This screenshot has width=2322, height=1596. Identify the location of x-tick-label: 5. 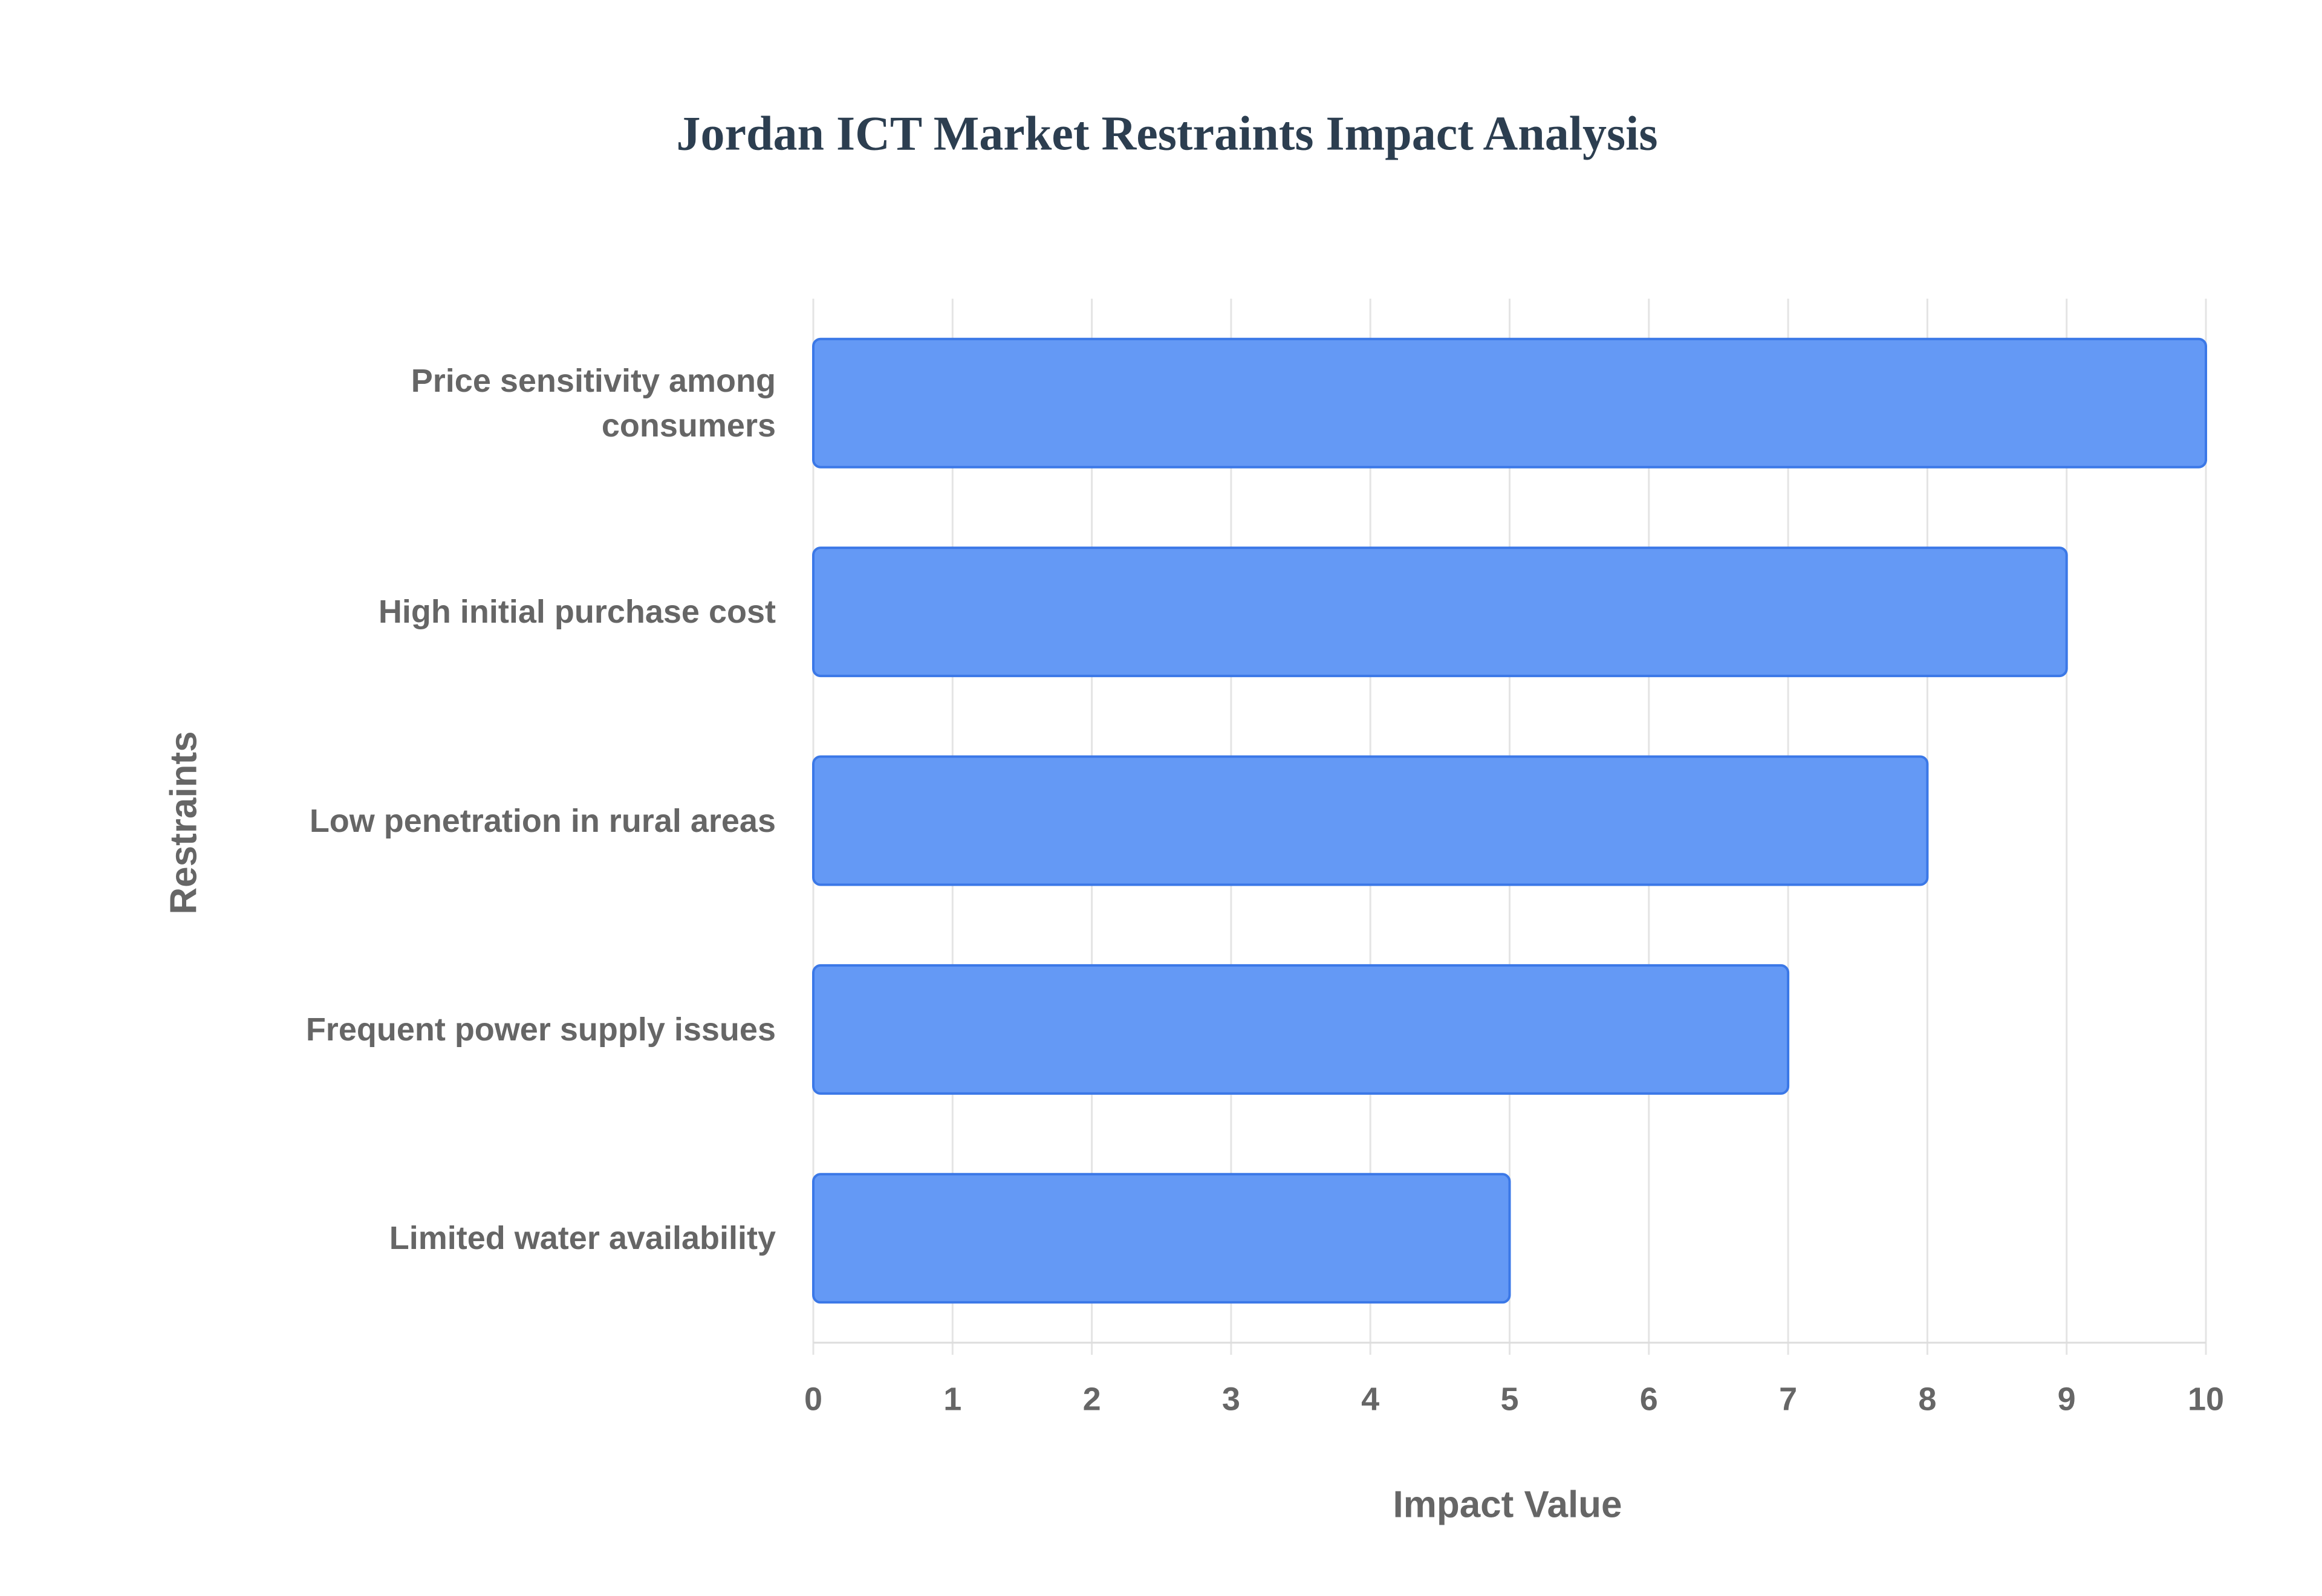
(1509, 1399).